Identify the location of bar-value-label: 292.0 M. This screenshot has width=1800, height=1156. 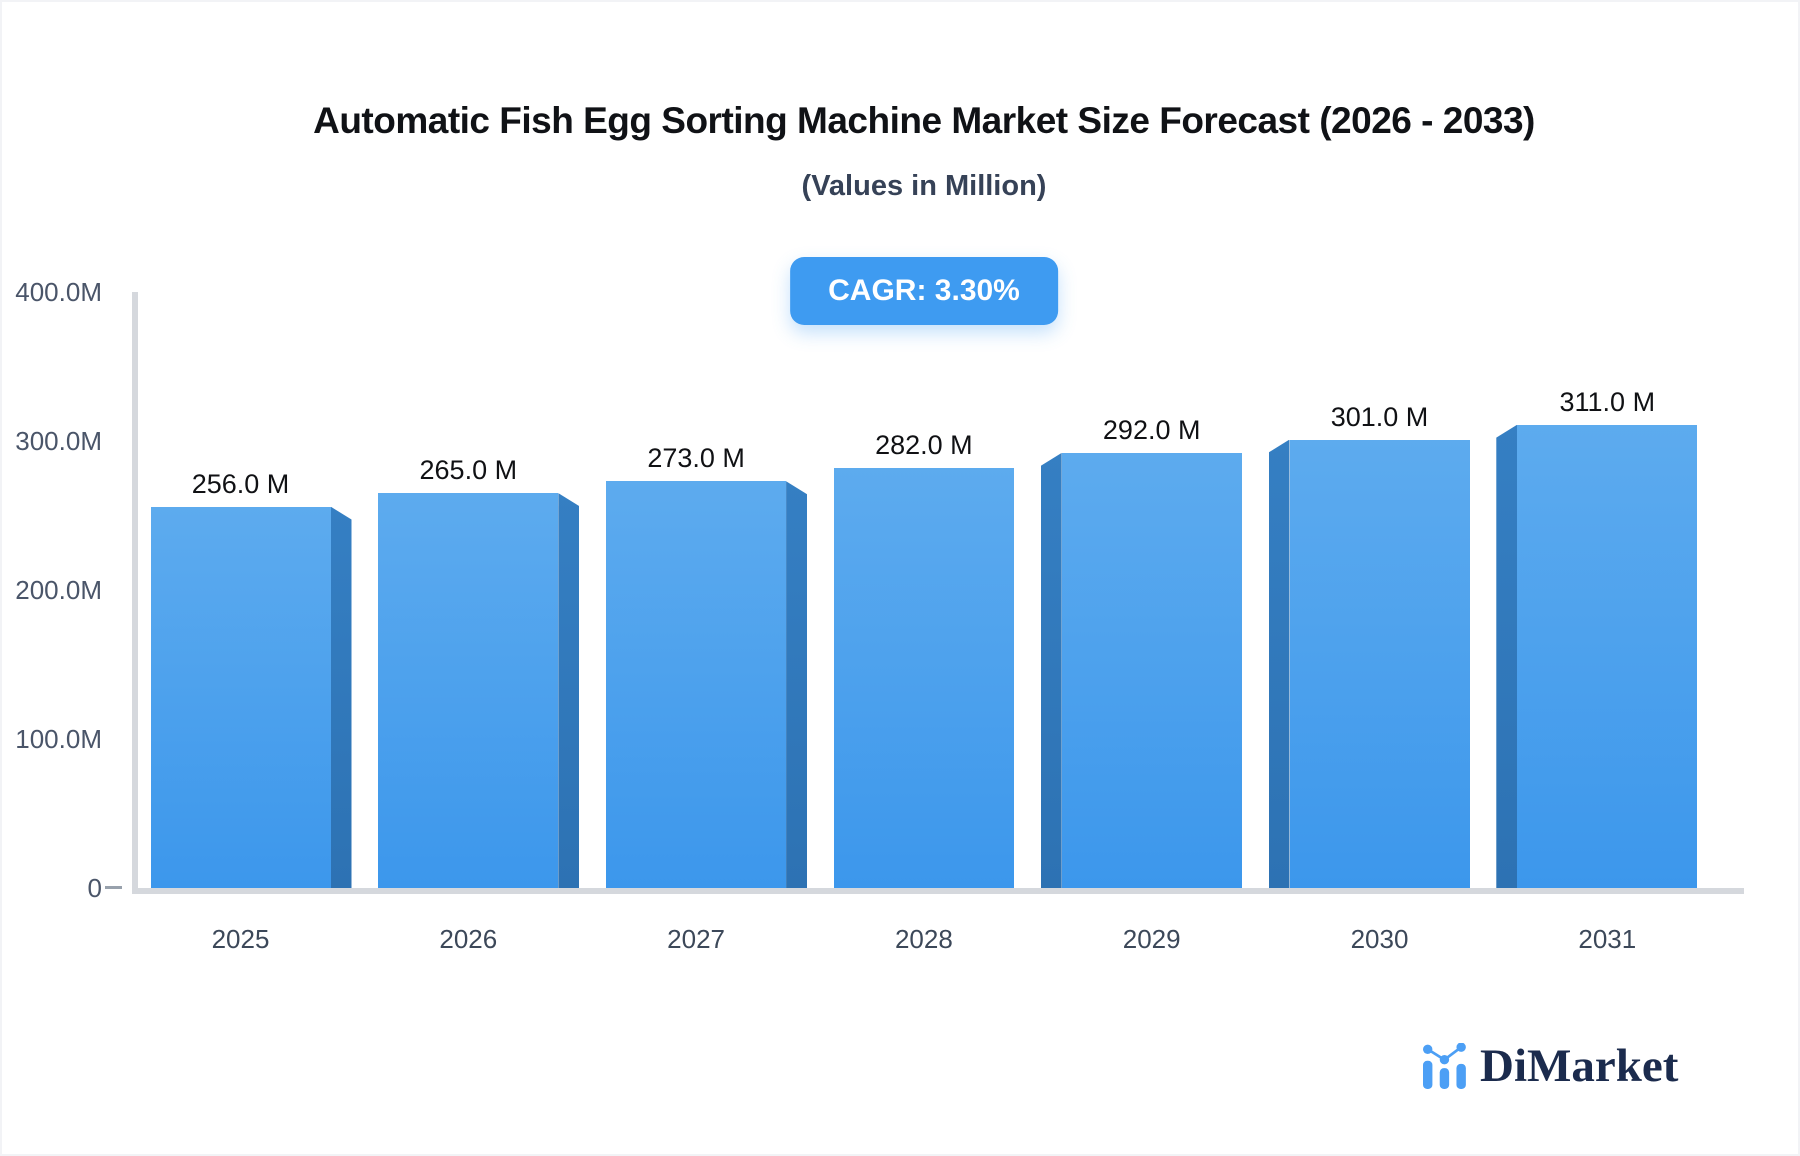
(1151, 429).